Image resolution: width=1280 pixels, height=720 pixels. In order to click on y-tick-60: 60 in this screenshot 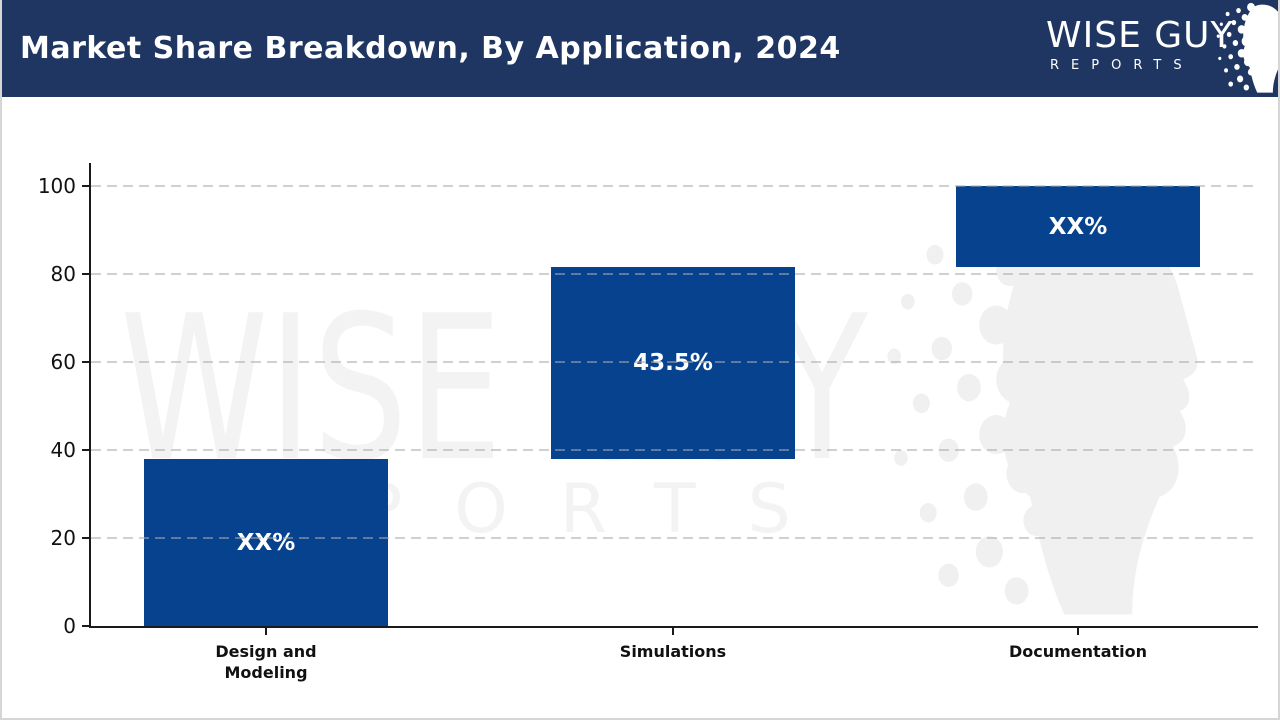, I will do `click(63, 362)`.